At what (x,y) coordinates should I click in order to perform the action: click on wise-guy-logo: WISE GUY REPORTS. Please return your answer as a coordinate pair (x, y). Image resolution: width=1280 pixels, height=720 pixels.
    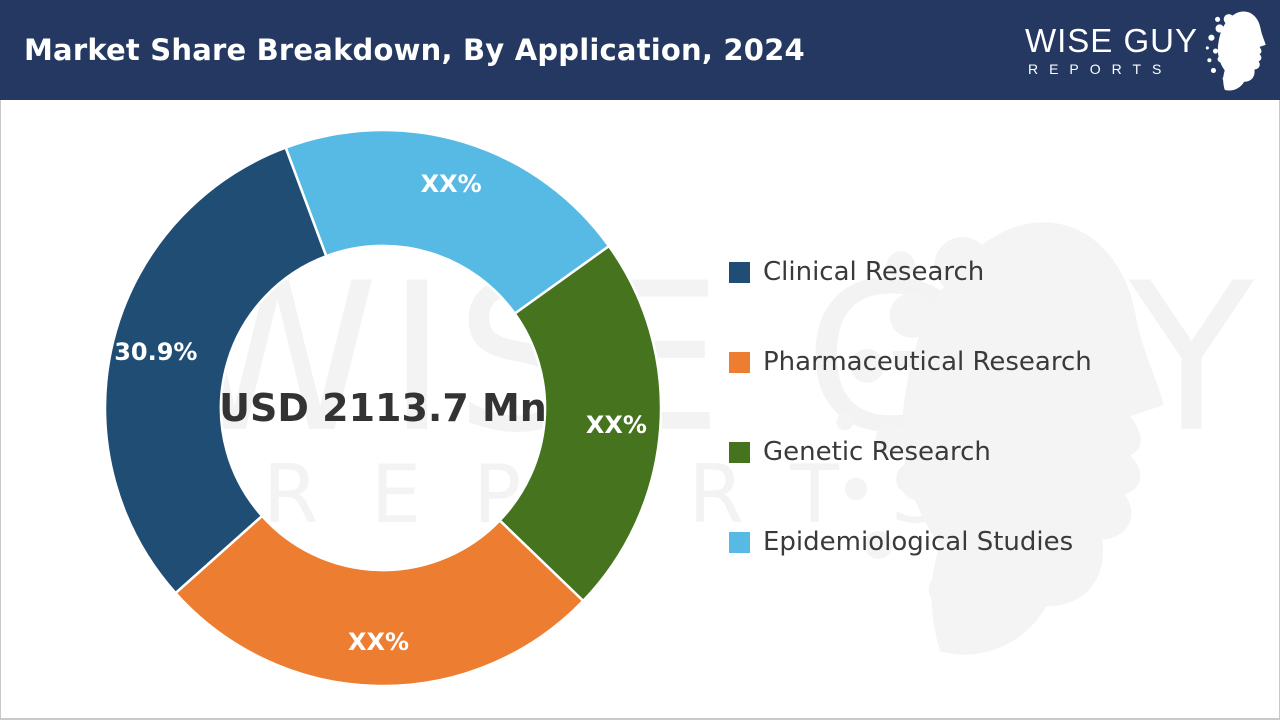
    Looking at the image, I should click on (1152, 50).